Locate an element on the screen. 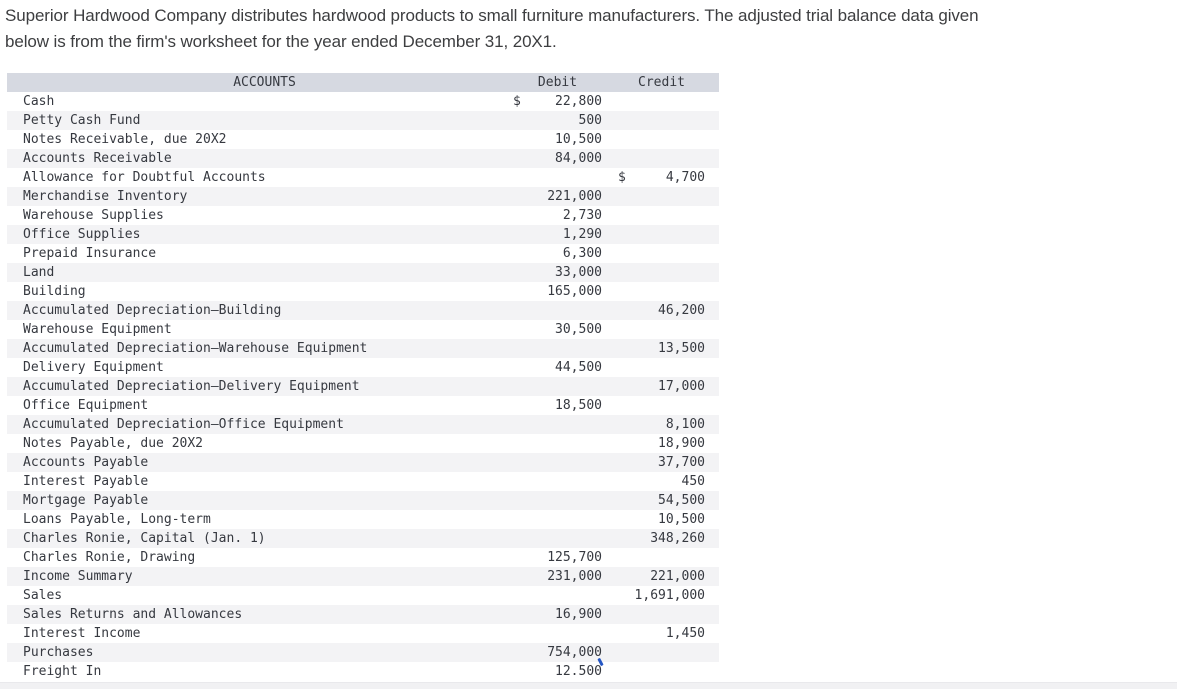 The height and width of the screenshot is (689, 1177). table-row: Notes Payable, due 20X2 18,900 is located at coordinates (363, 443).